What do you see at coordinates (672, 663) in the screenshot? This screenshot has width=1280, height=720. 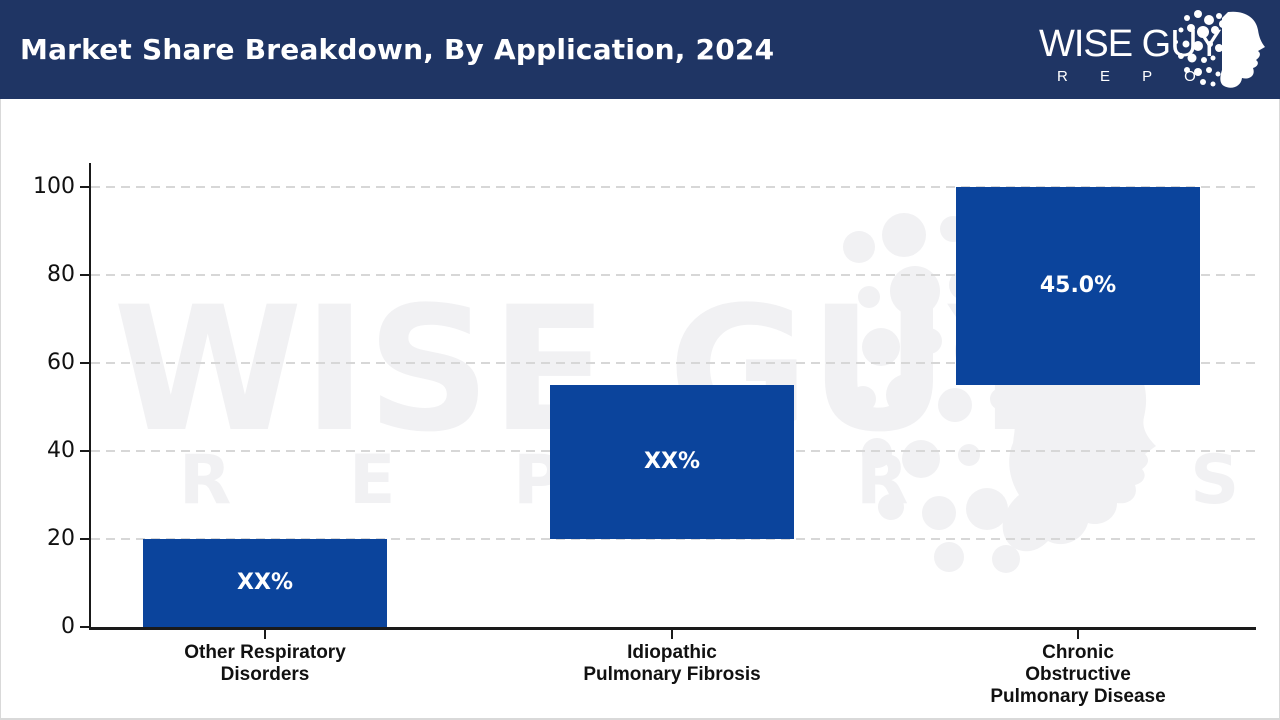 I see `x-axis-category-label: Idiopathic Pulmonary Fibrosis` at bounding box center [672, 663].